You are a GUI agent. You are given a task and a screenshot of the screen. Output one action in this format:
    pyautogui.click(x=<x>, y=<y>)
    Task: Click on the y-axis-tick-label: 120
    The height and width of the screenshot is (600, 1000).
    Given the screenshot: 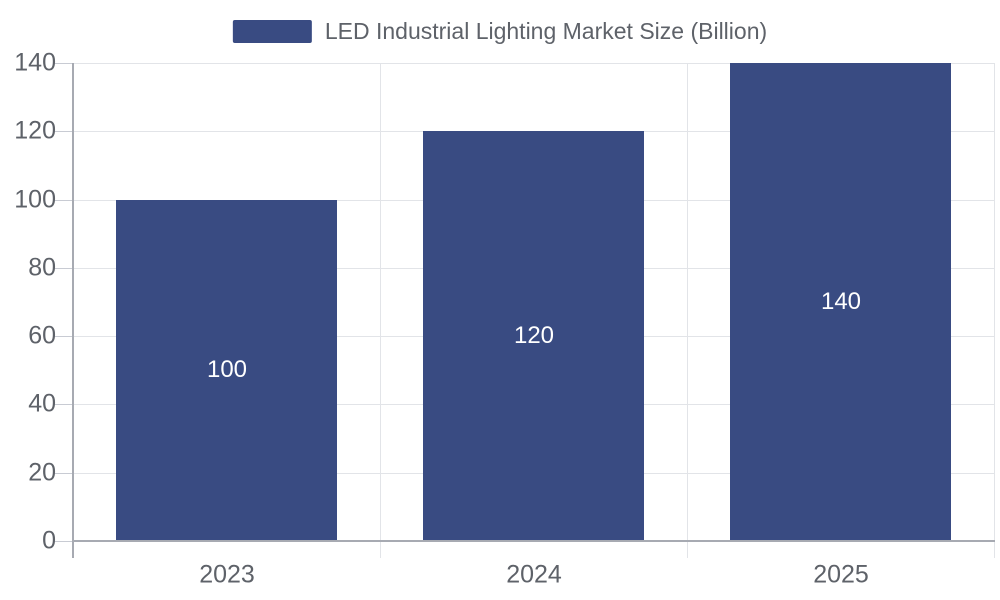 What is the action you would take?
    pyautogui.click(x=35, y=130)
    